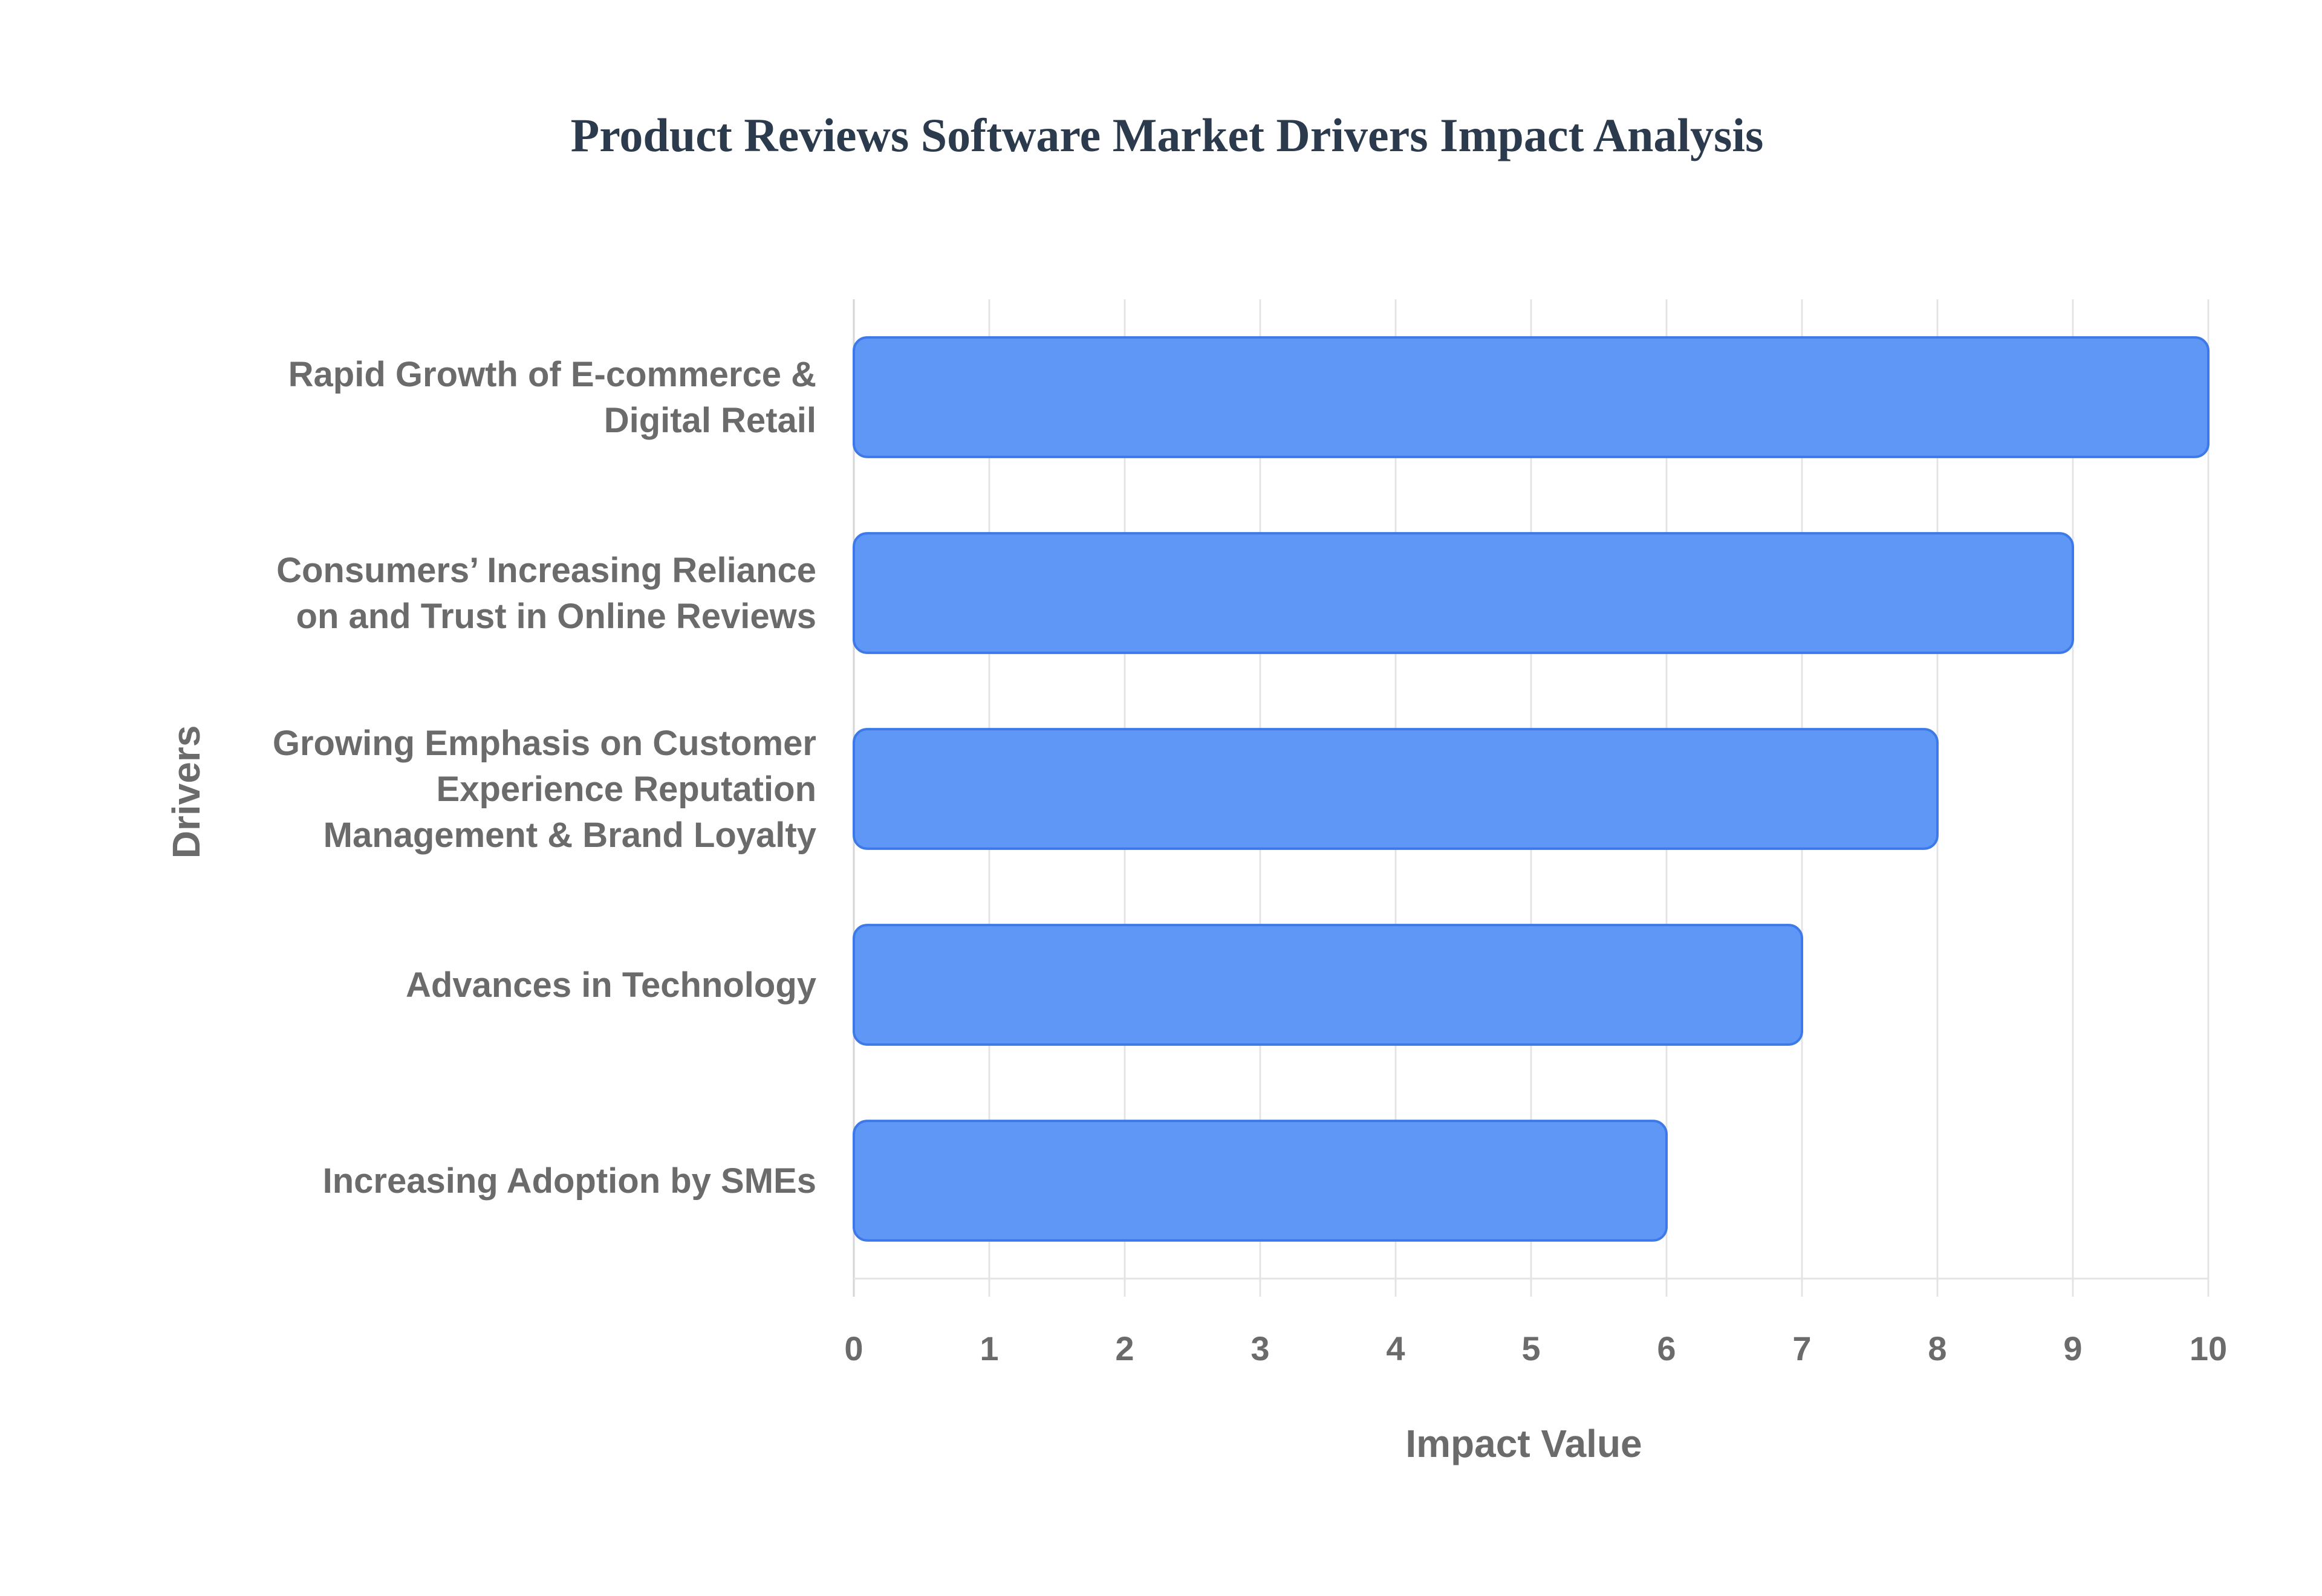 The image size is (2322, 1596). What do you see at coordinates (853, 1348) in the screenshot?
I see `x-tick-label: 0` at bounding box center [853, 1348].